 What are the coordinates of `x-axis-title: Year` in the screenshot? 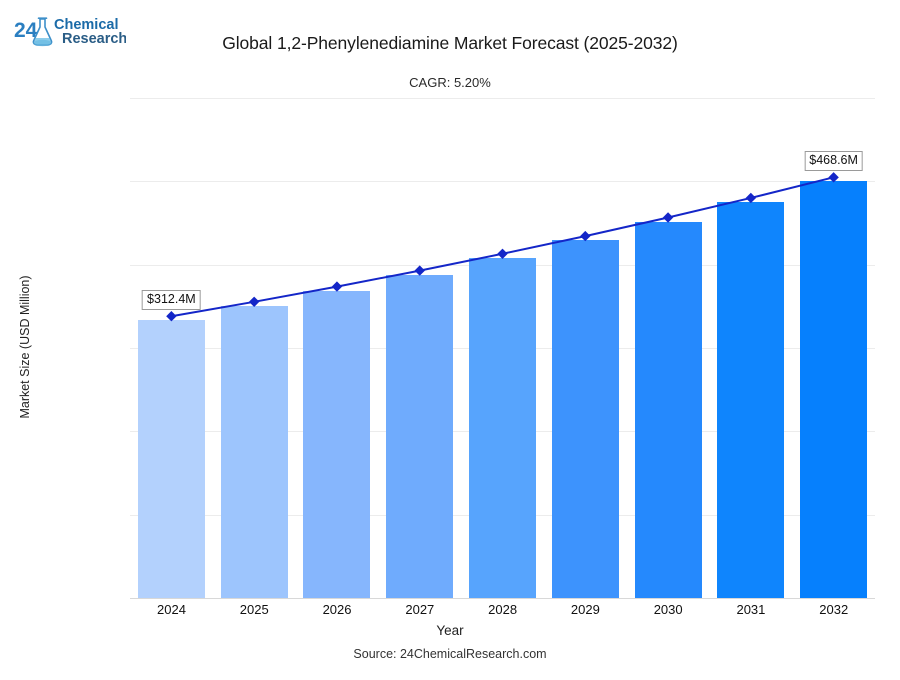 It's located at (450, 630).